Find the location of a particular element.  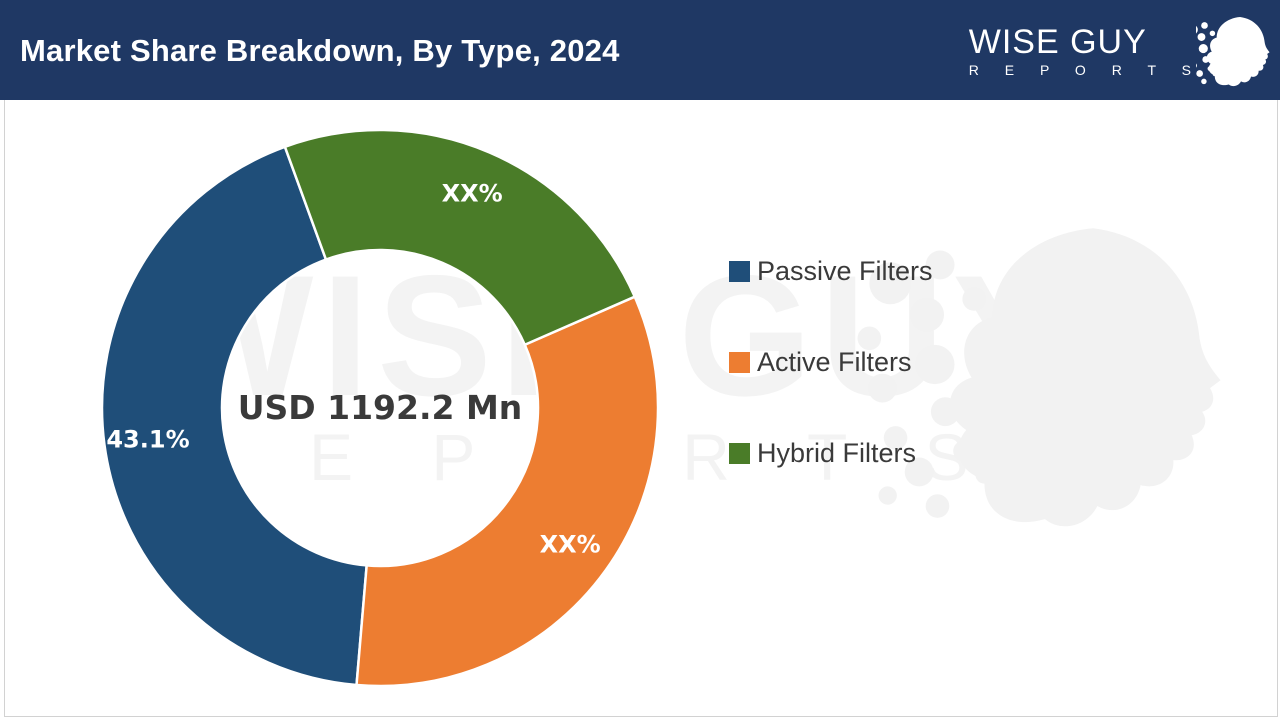

legend-item-hybrid-filters: Hybrid Filters is located at coordinates (831, 453).